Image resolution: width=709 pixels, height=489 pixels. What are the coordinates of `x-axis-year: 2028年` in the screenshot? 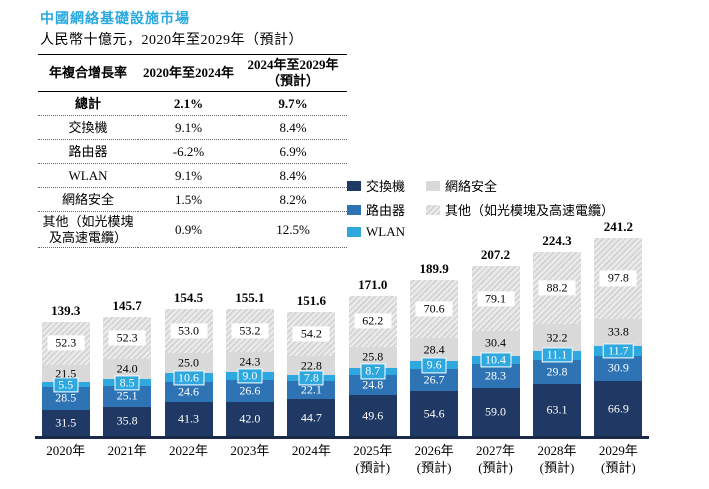 It's located at (557, 450).